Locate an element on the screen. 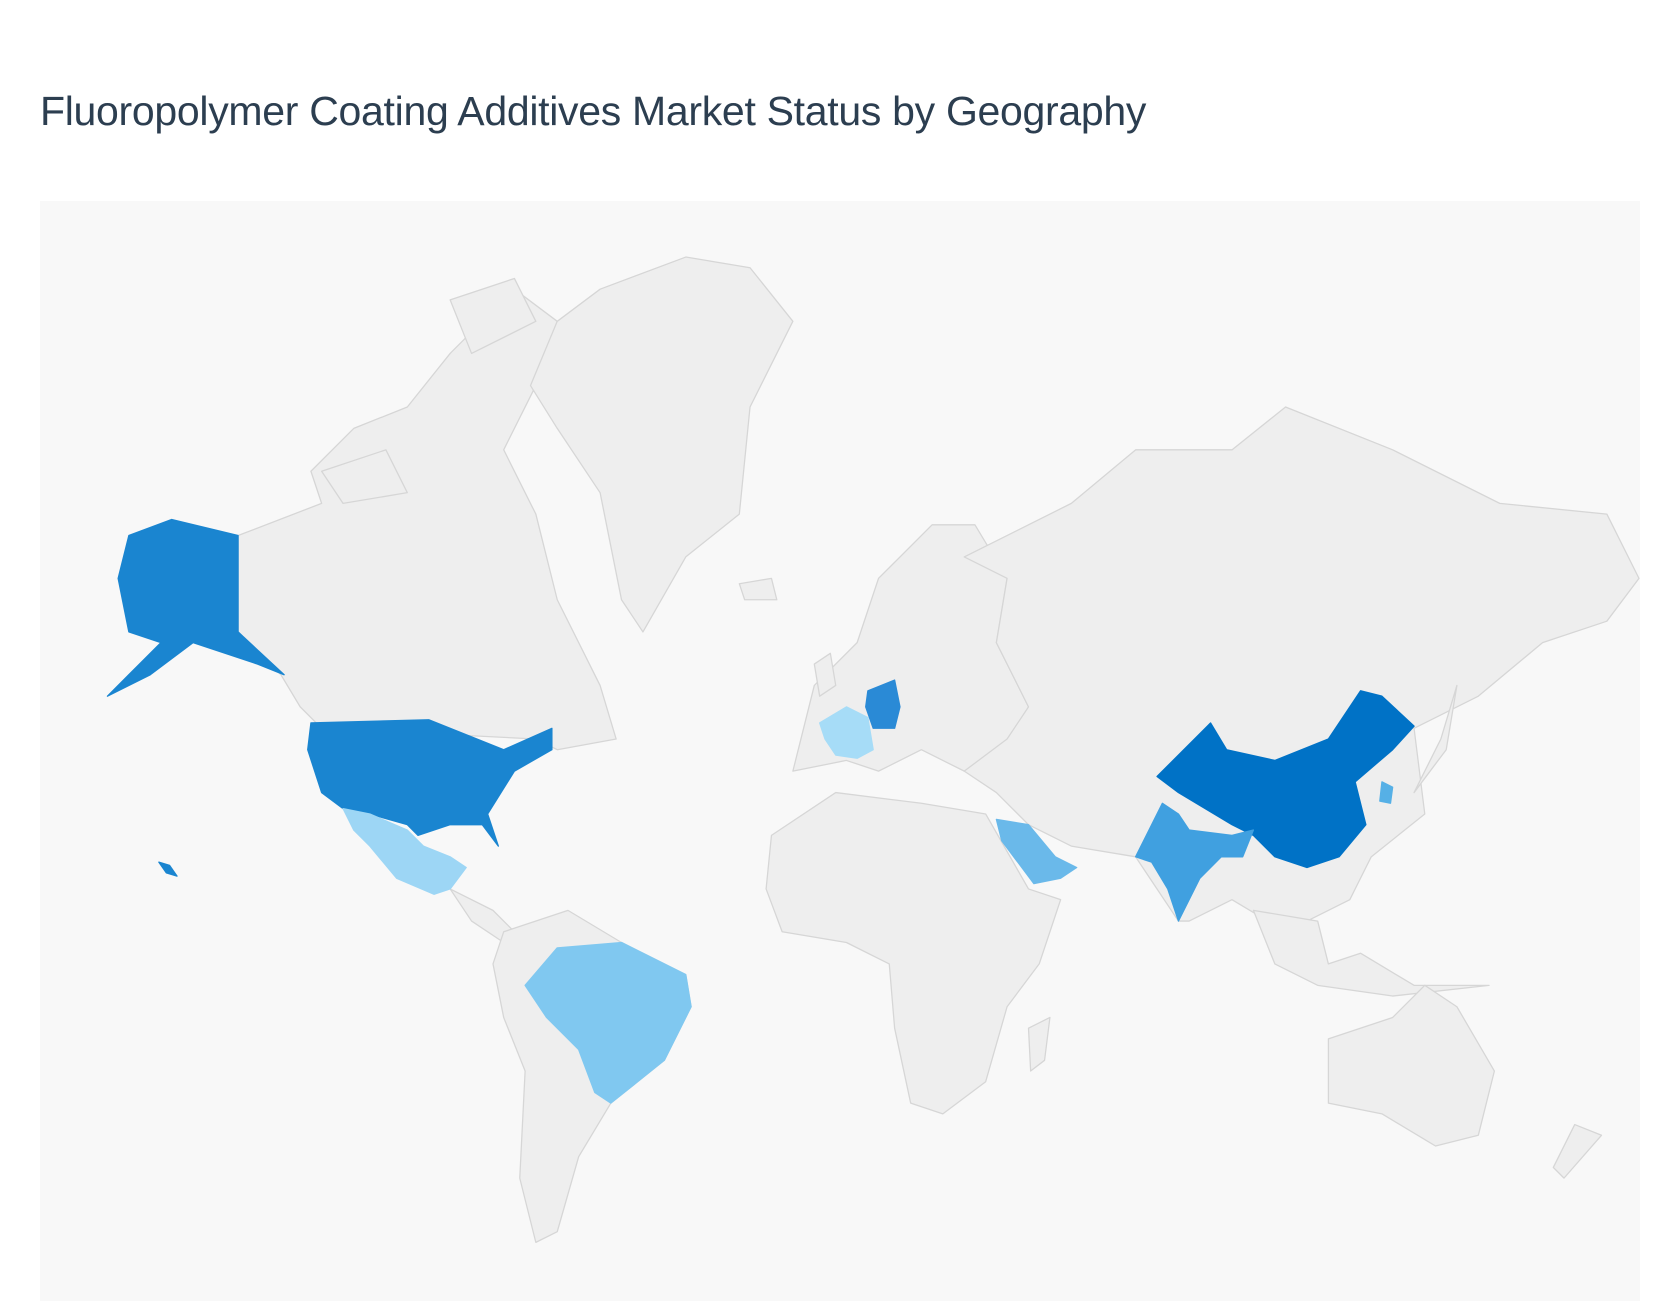  region-iceland is located at coordinates (758, 589).